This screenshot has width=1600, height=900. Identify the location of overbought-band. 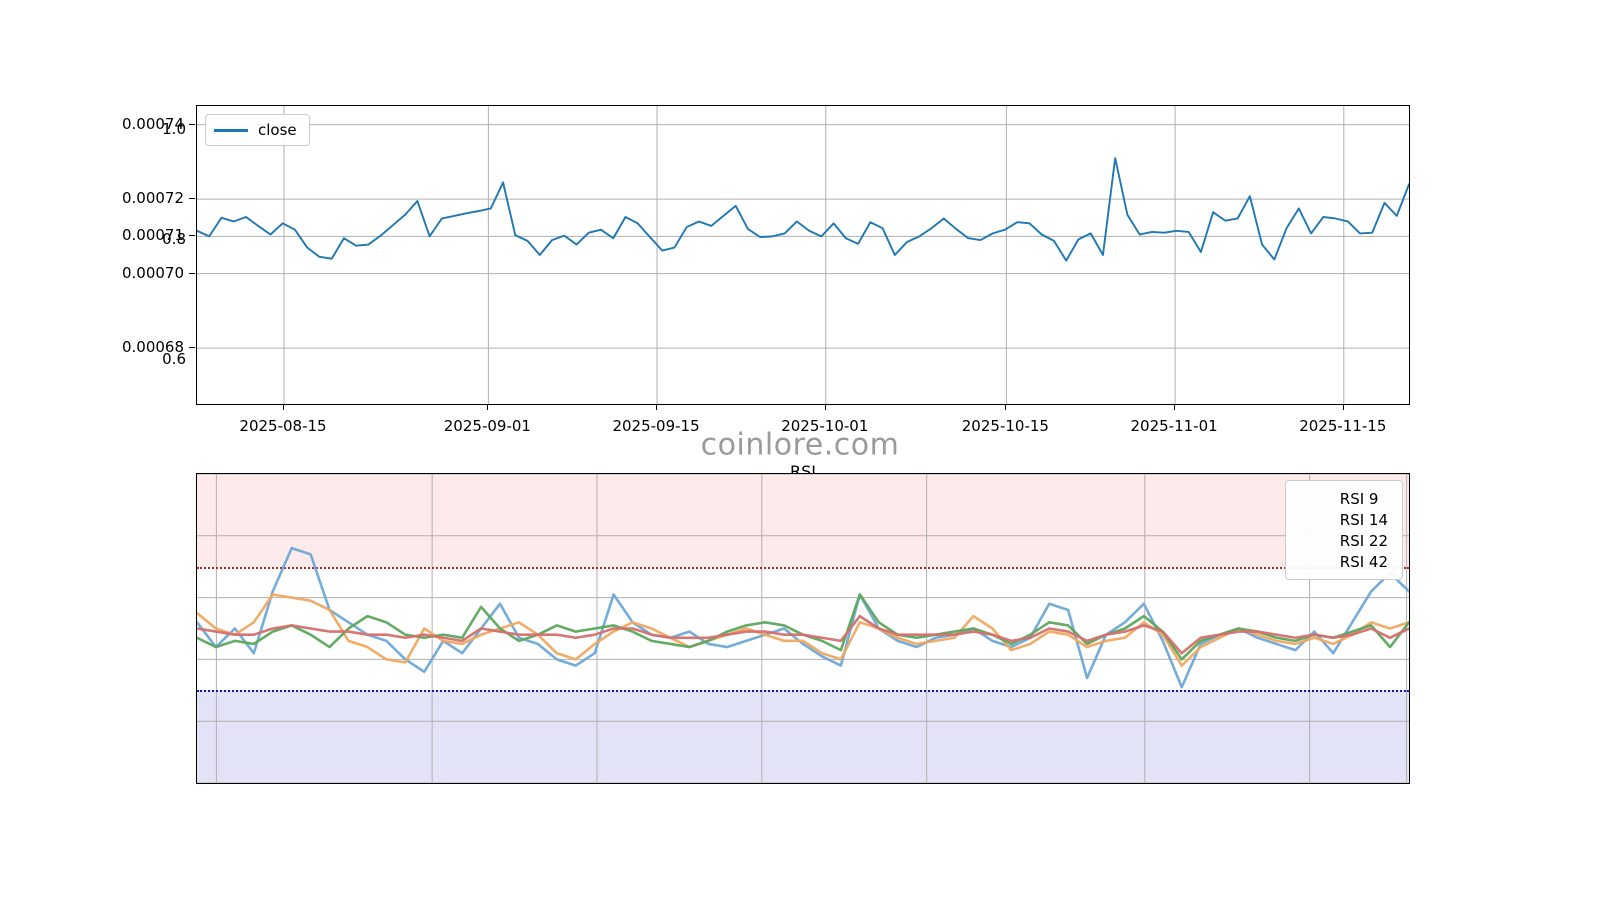
(803, 520).